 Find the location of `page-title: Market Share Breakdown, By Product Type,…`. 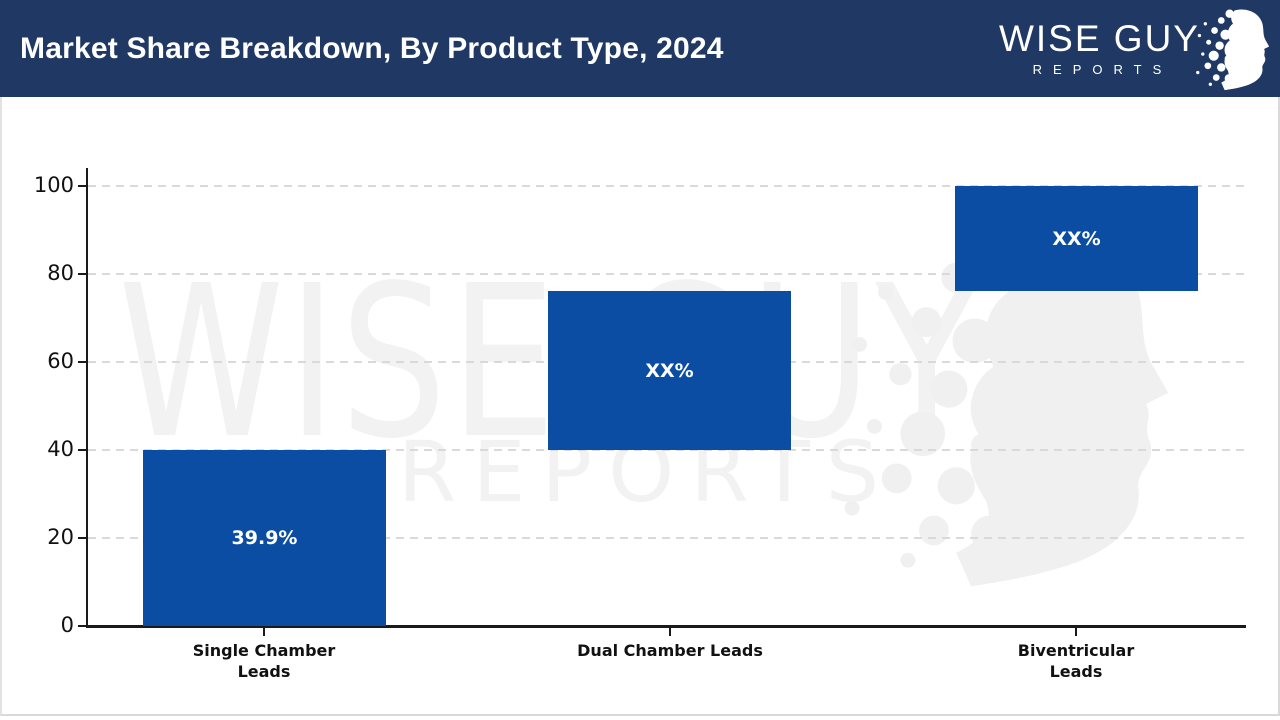

page-title: Market Share Breakdown, By Product Type,… is located at coordinates (372, 48).